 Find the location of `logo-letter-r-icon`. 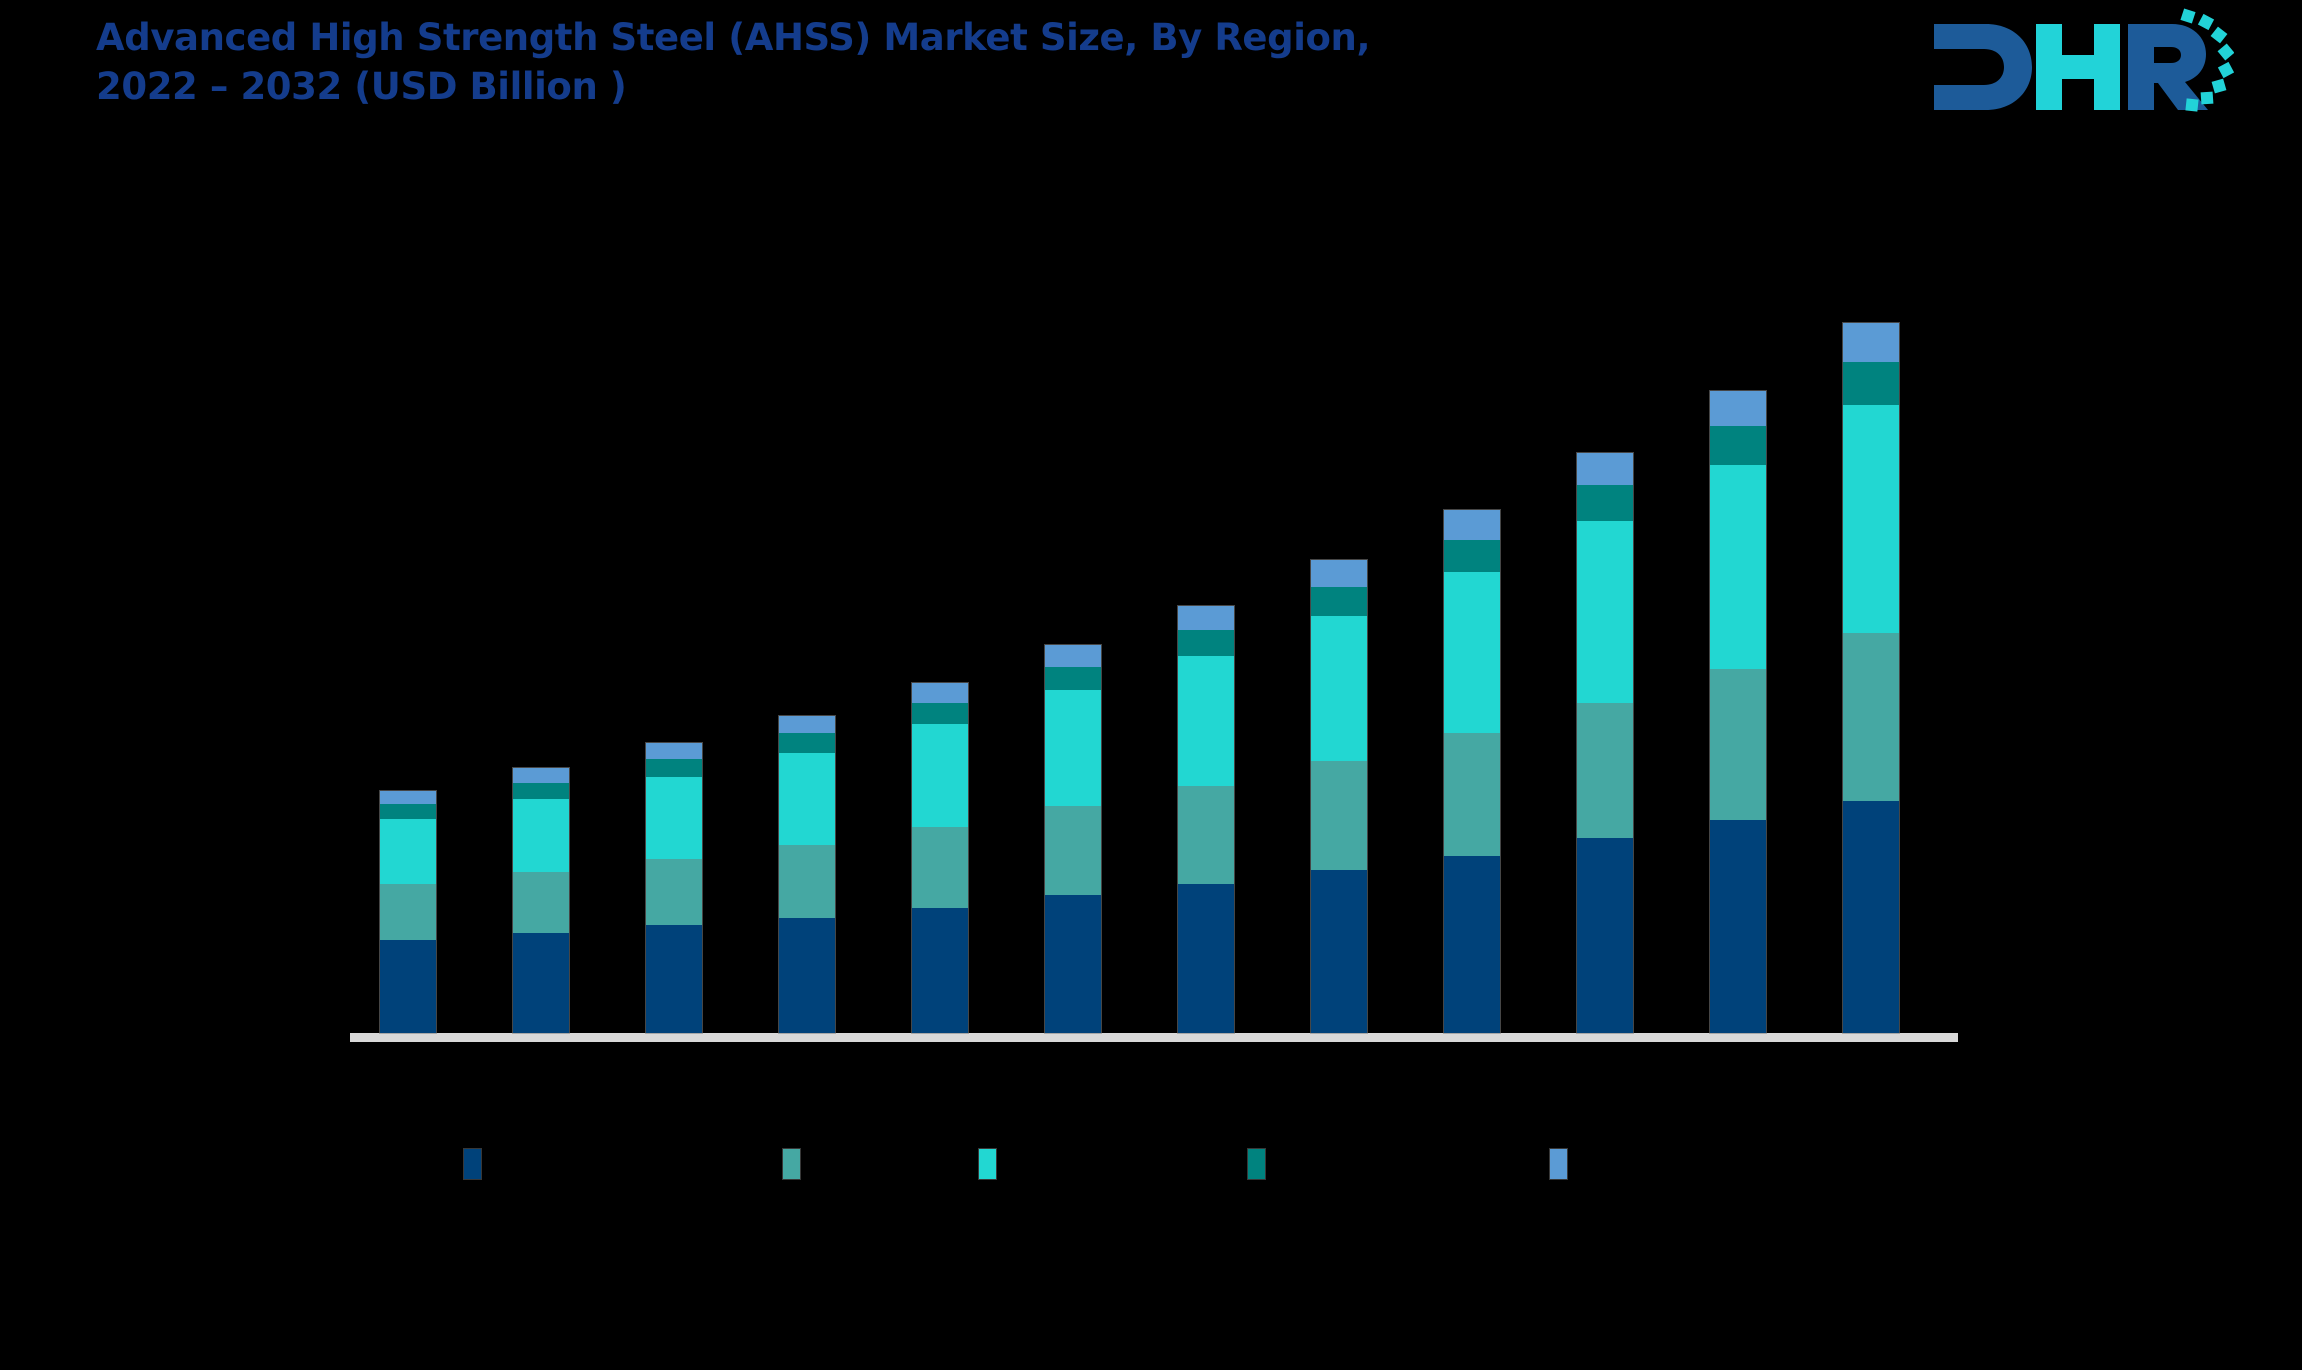

logo-letter-r-icon is located at coordinates (2168, 67).